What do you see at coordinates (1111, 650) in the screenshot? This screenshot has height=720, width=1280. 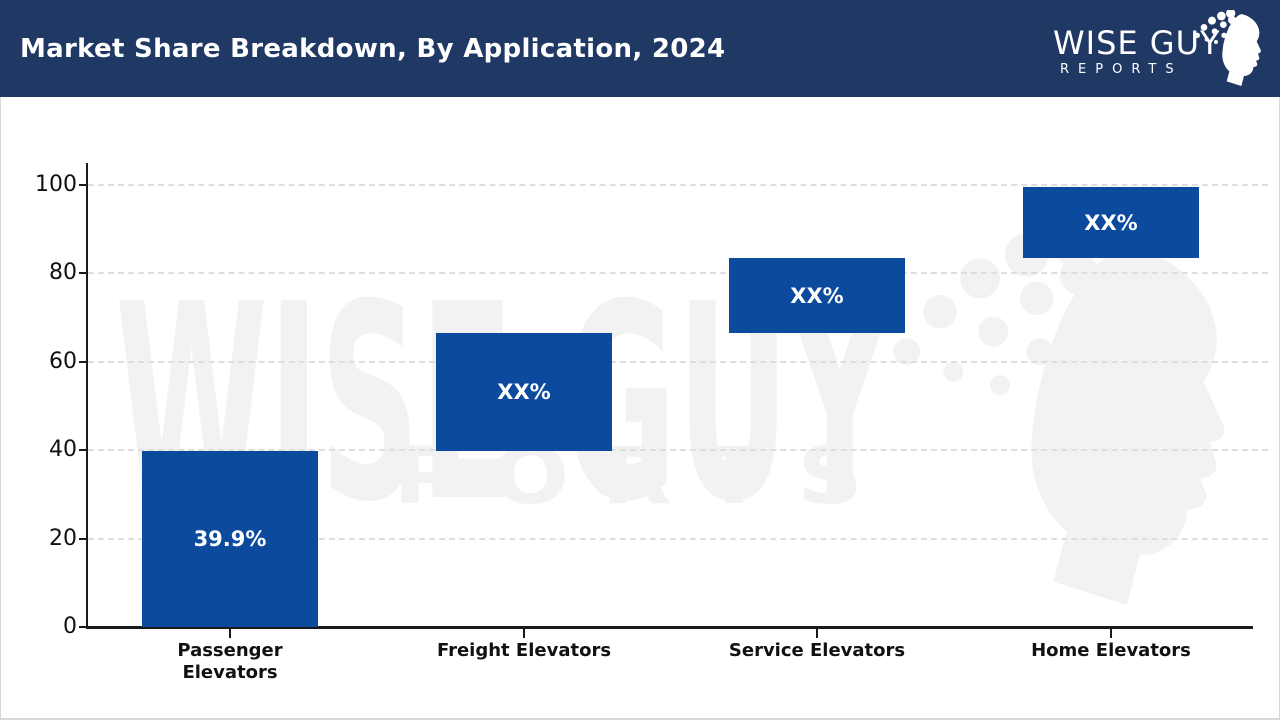 I see `x-category-label: Home Elevators` at bounding box center [1111, 650].